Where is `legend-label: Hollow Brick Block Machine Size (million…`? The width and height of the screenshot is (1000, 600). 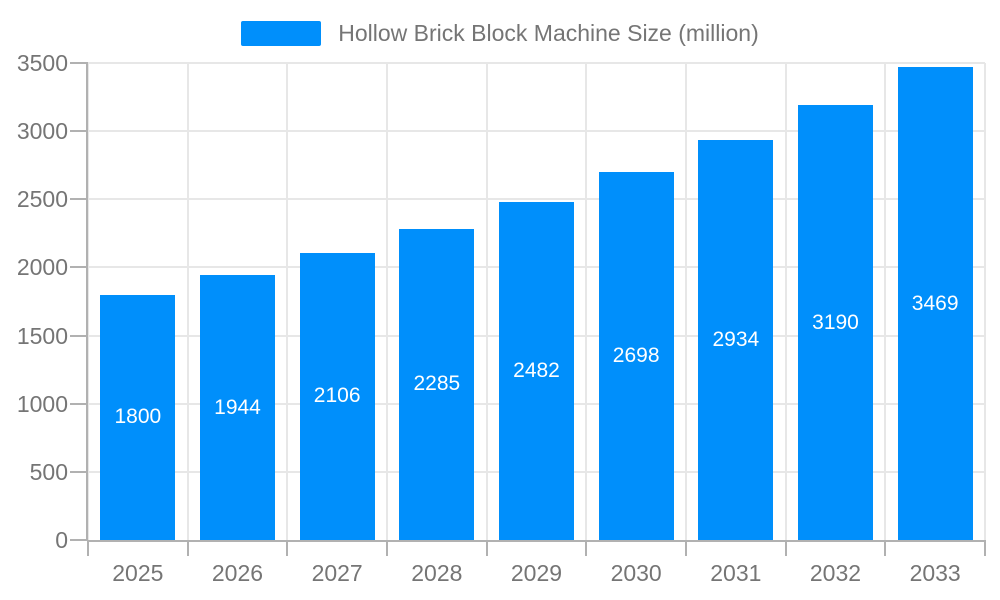
legend-label: Hollow Brick Block Machine Size (million… is located at coordinates (548, 33).